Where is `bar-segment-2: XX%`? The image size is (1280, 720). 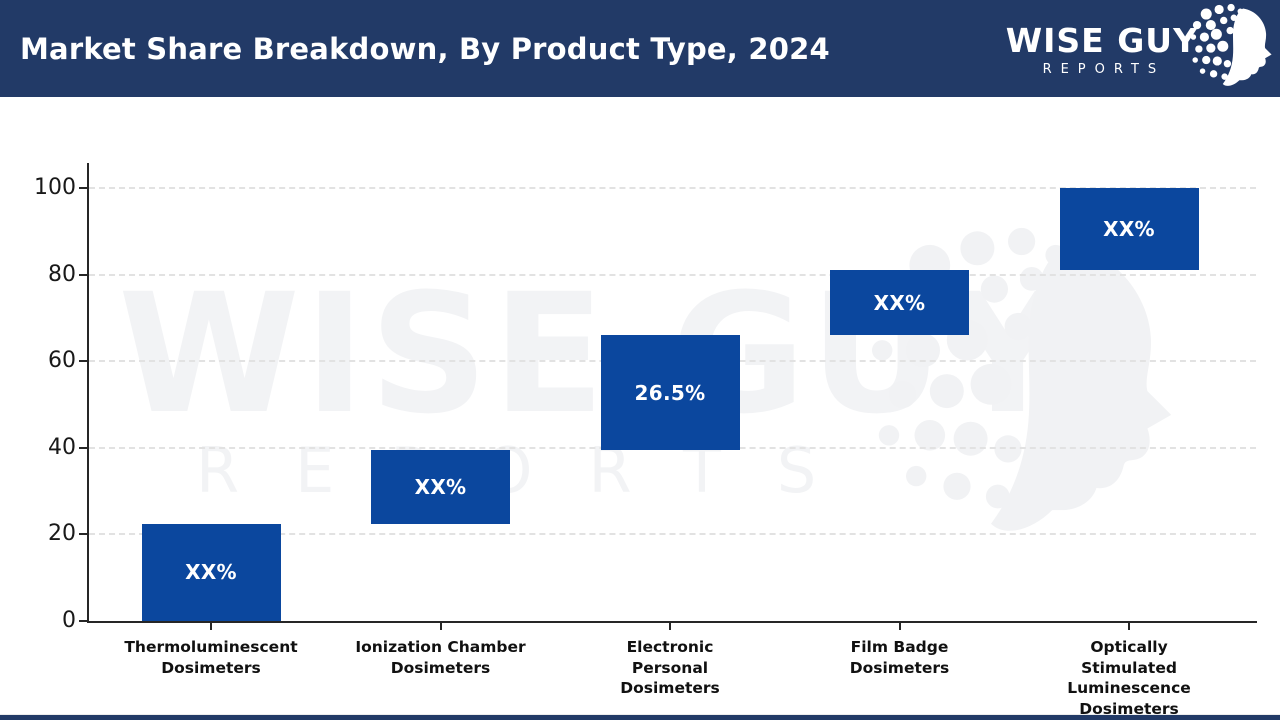 bar-segment-2: XX% is located at coordinates (440, 486).